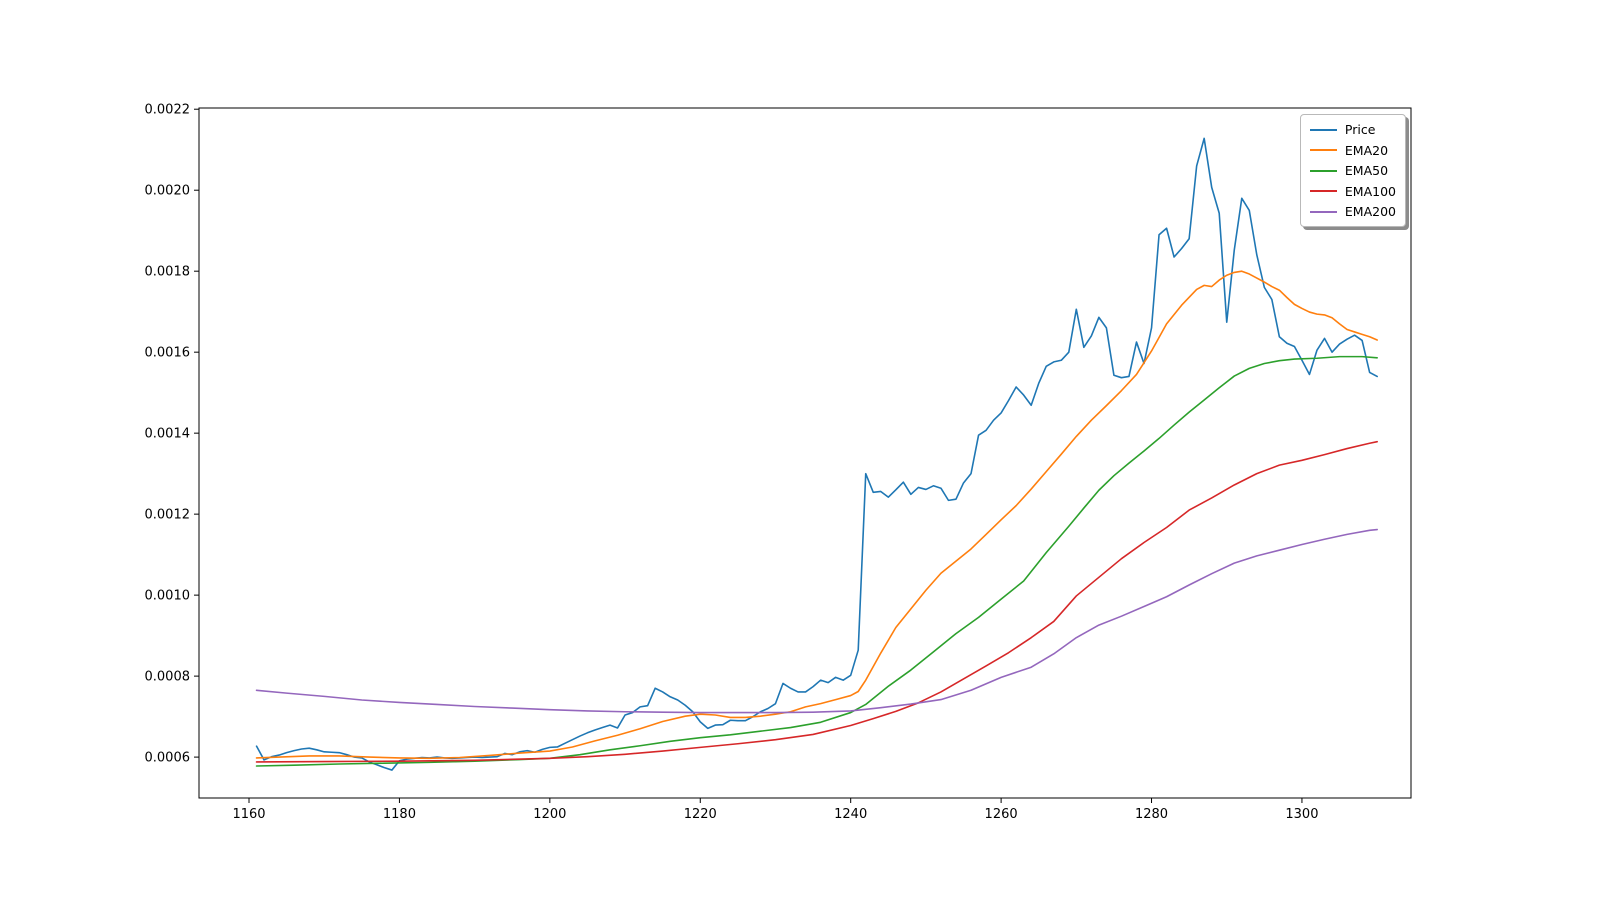  I want to click on x-tick-label: 1240, so click(850, 814).